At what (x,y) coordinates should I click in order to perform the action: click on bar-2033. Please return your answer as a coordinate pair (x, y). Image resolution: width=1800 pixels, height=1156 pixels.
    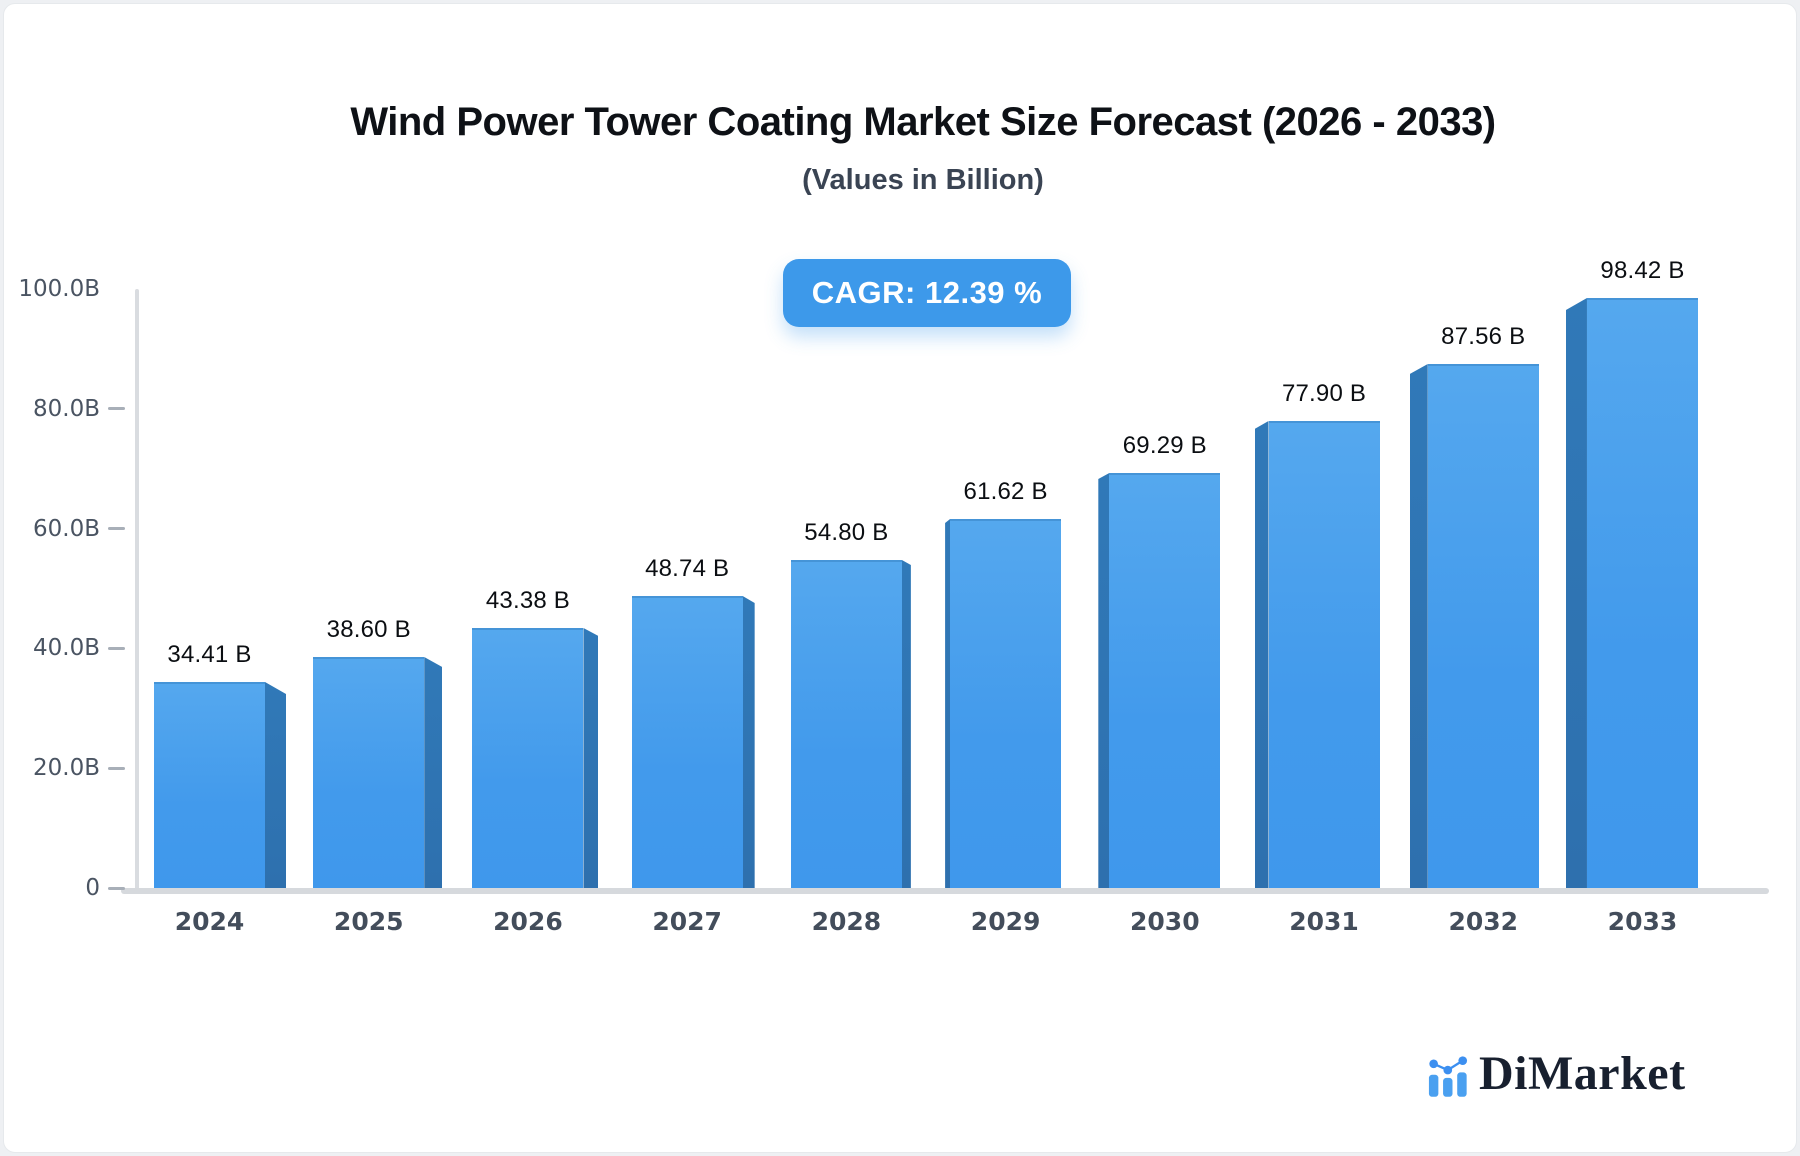
    Looking at the image, I should click on (1631, 593).